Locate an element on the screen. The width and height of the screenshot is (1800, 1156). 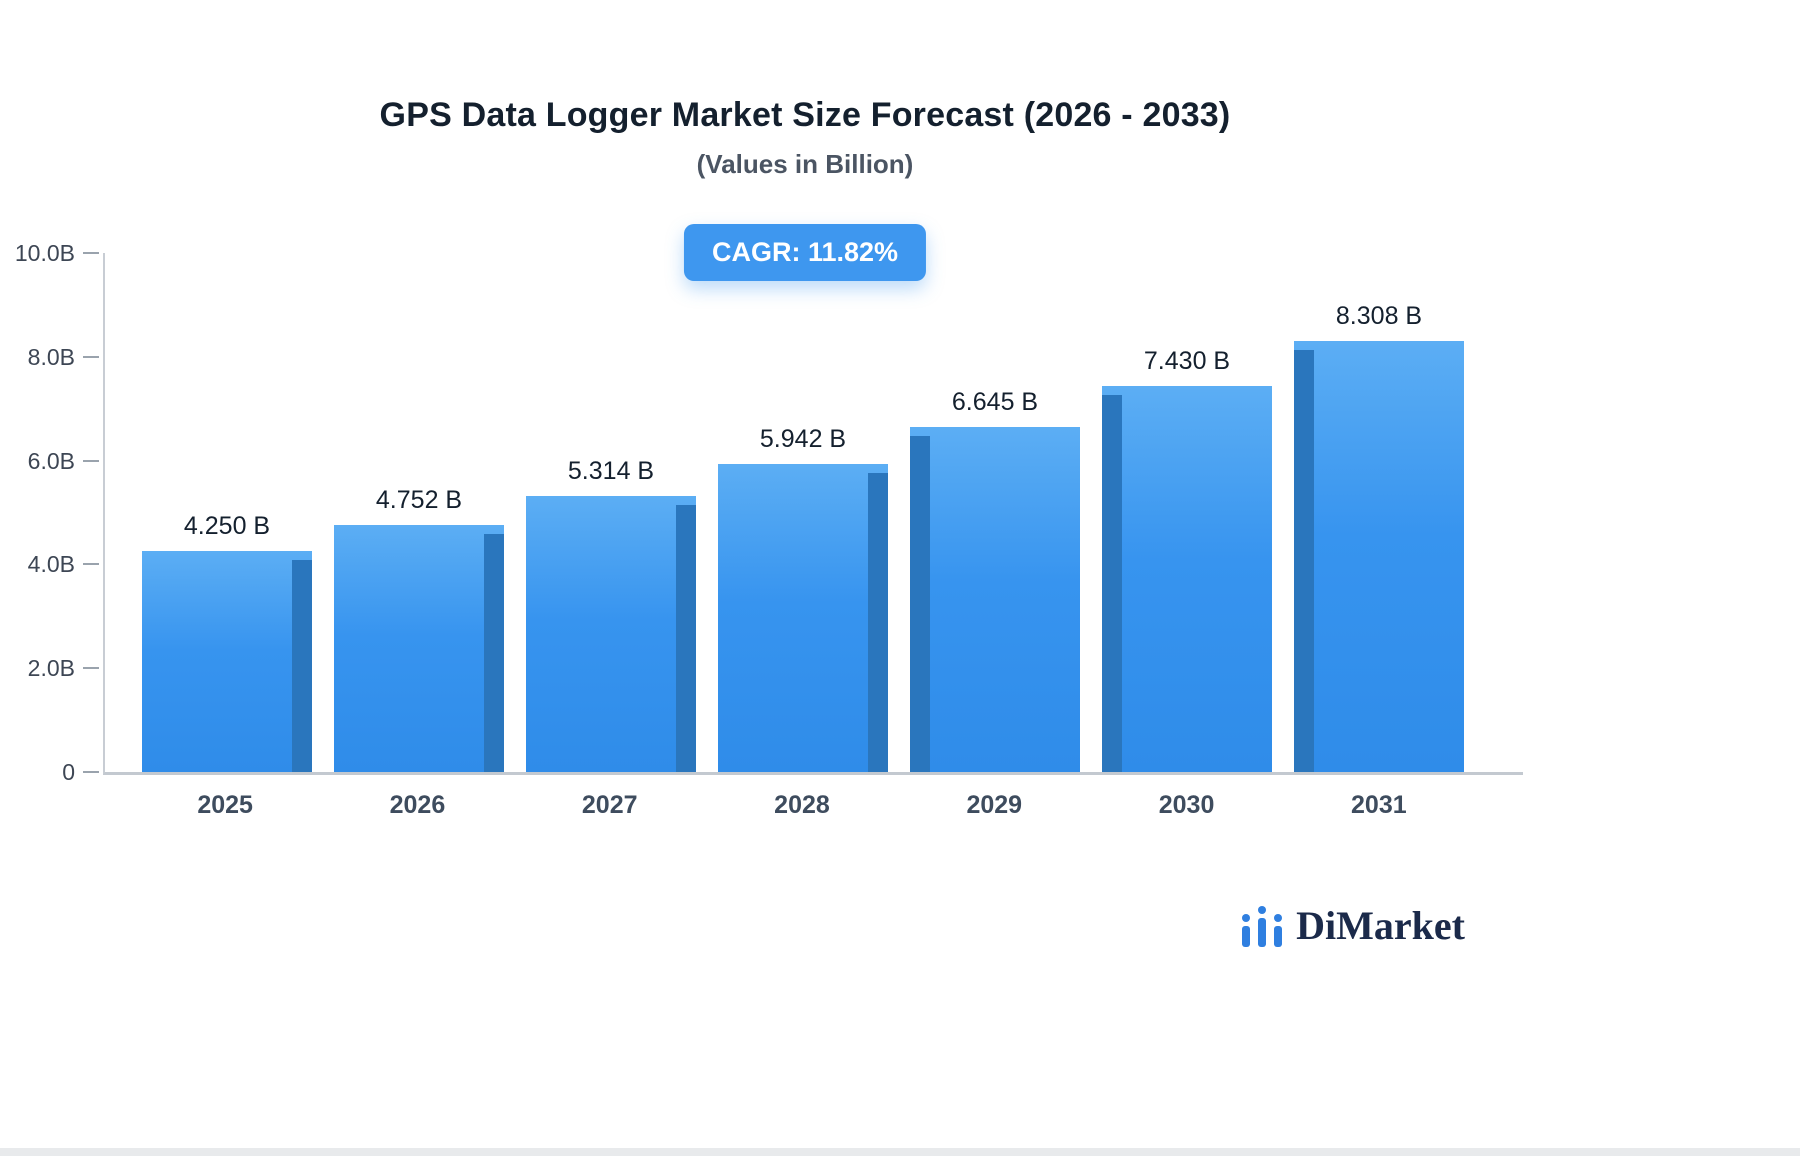
chart-subtitle: (Values in Billion) is located at coordinates (805, 164).